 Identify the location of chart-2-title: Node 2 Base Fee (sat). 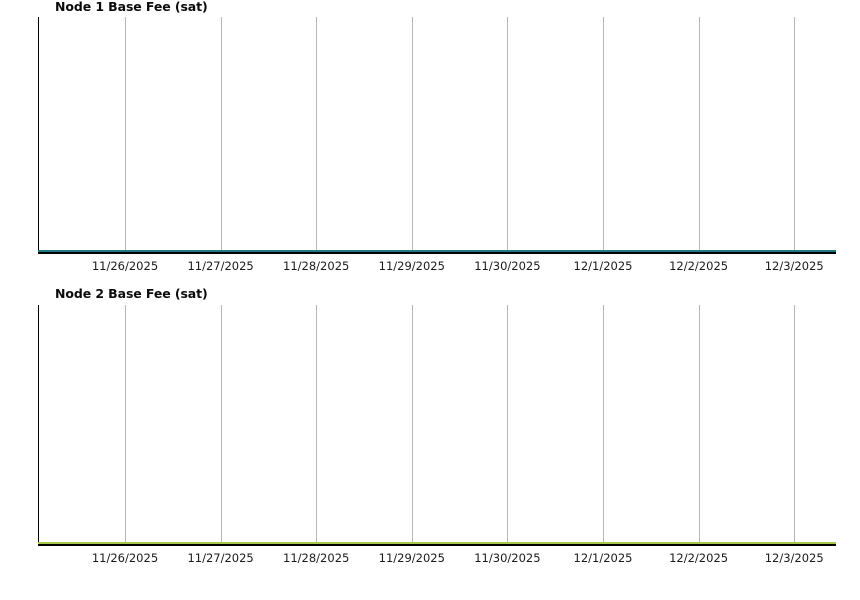
(131, 293).